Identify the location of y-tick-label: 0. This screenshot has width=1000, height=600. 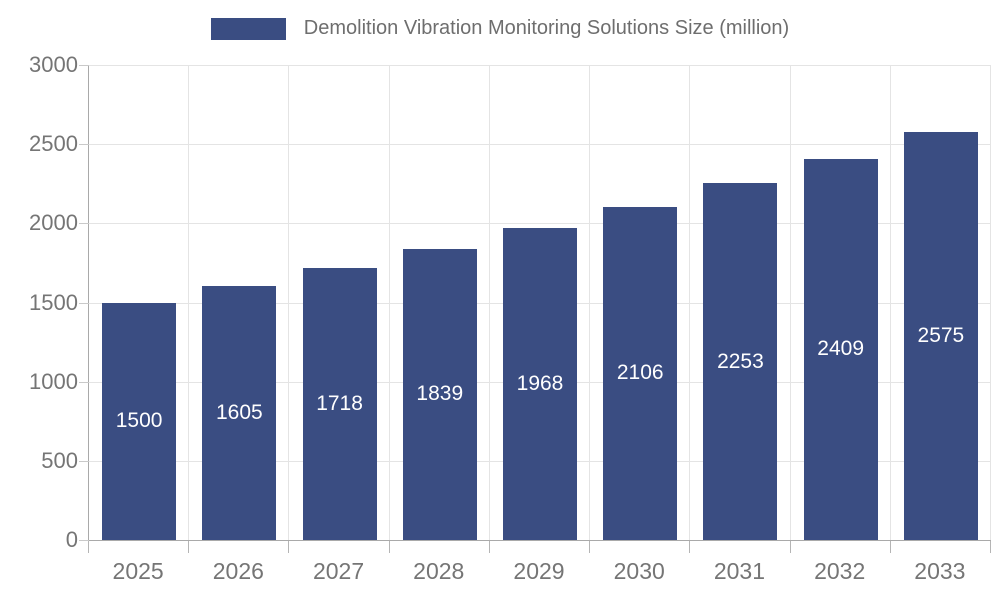
(71, 539).